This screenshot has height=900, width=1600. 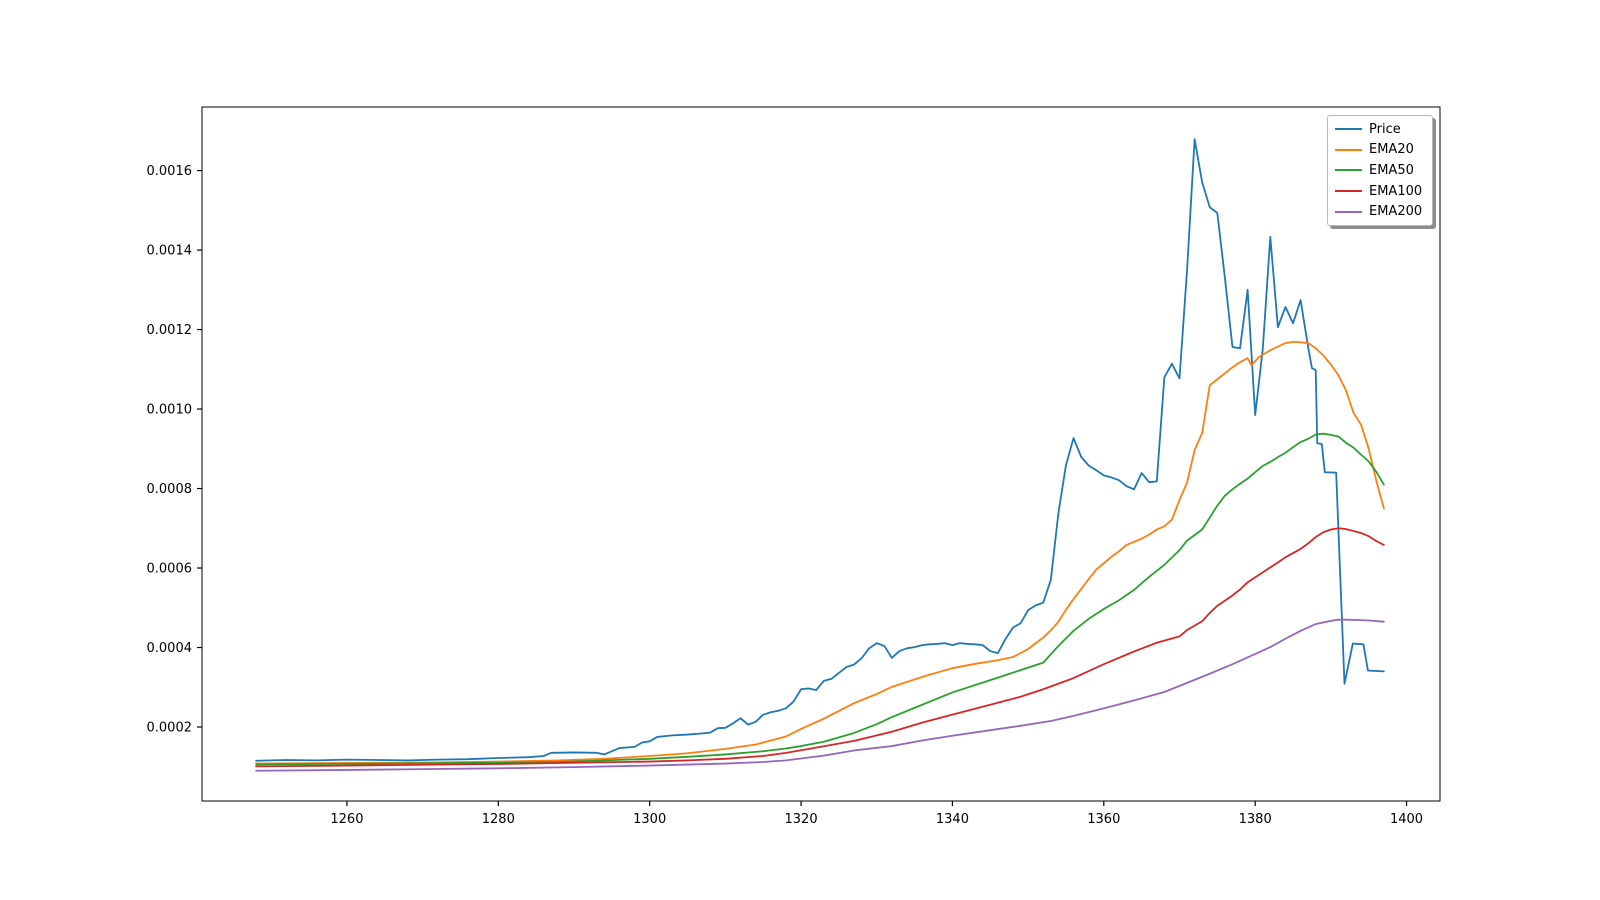 I want to click on y-tick-label: 0.0016, so click(x=170, y=171).